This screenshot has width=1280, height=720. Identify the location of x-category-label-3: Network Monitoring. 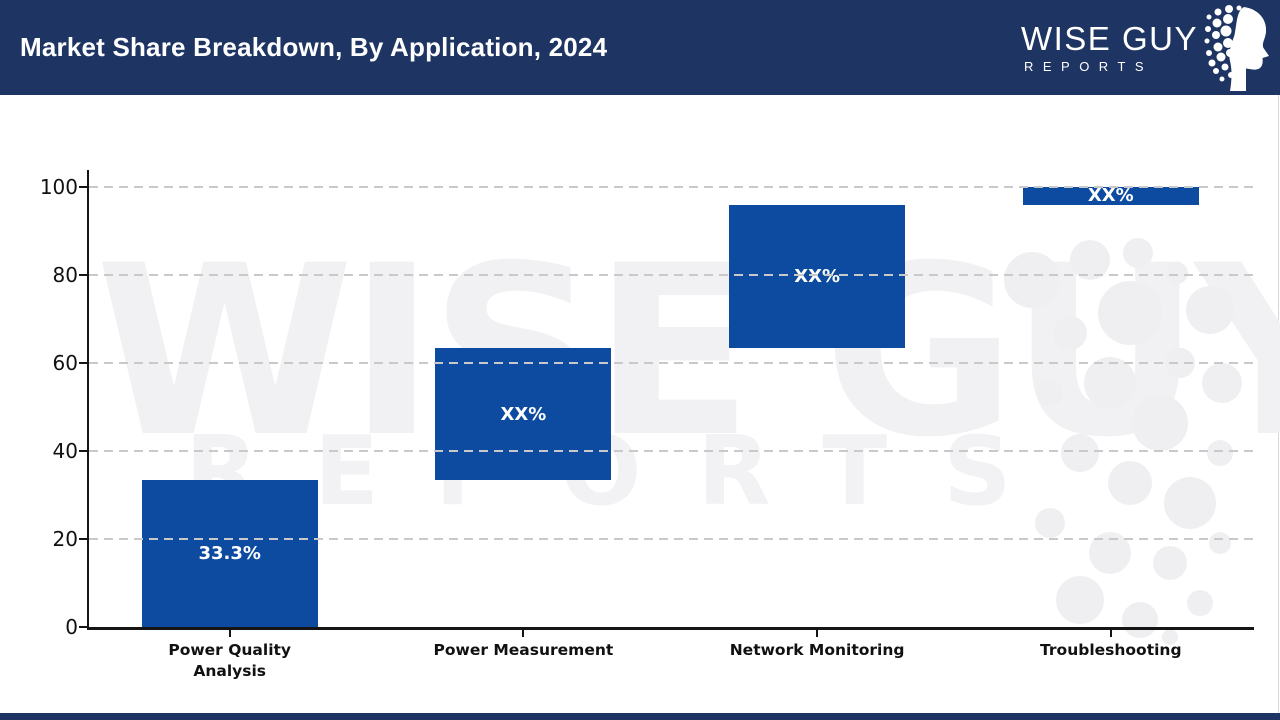
(817, 650).